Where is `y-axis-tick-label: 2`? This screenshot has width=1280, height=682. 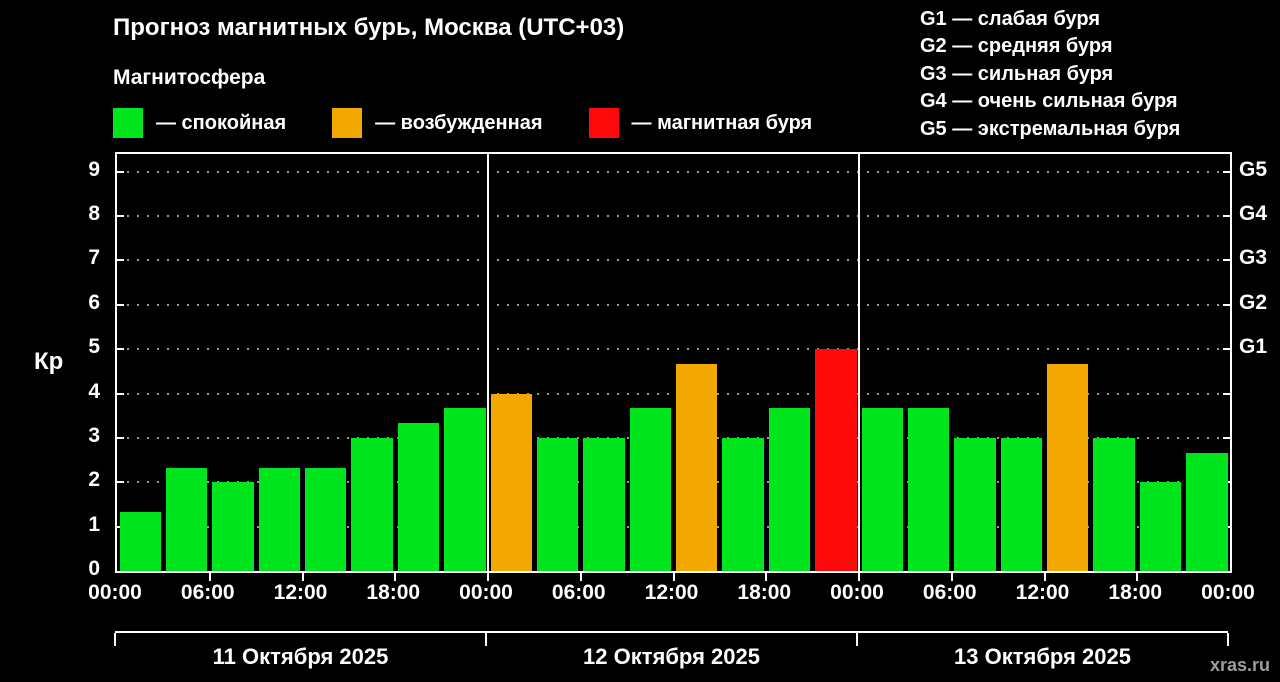 y-axis-tick-label: 2 is located at coordinates (94, 480).